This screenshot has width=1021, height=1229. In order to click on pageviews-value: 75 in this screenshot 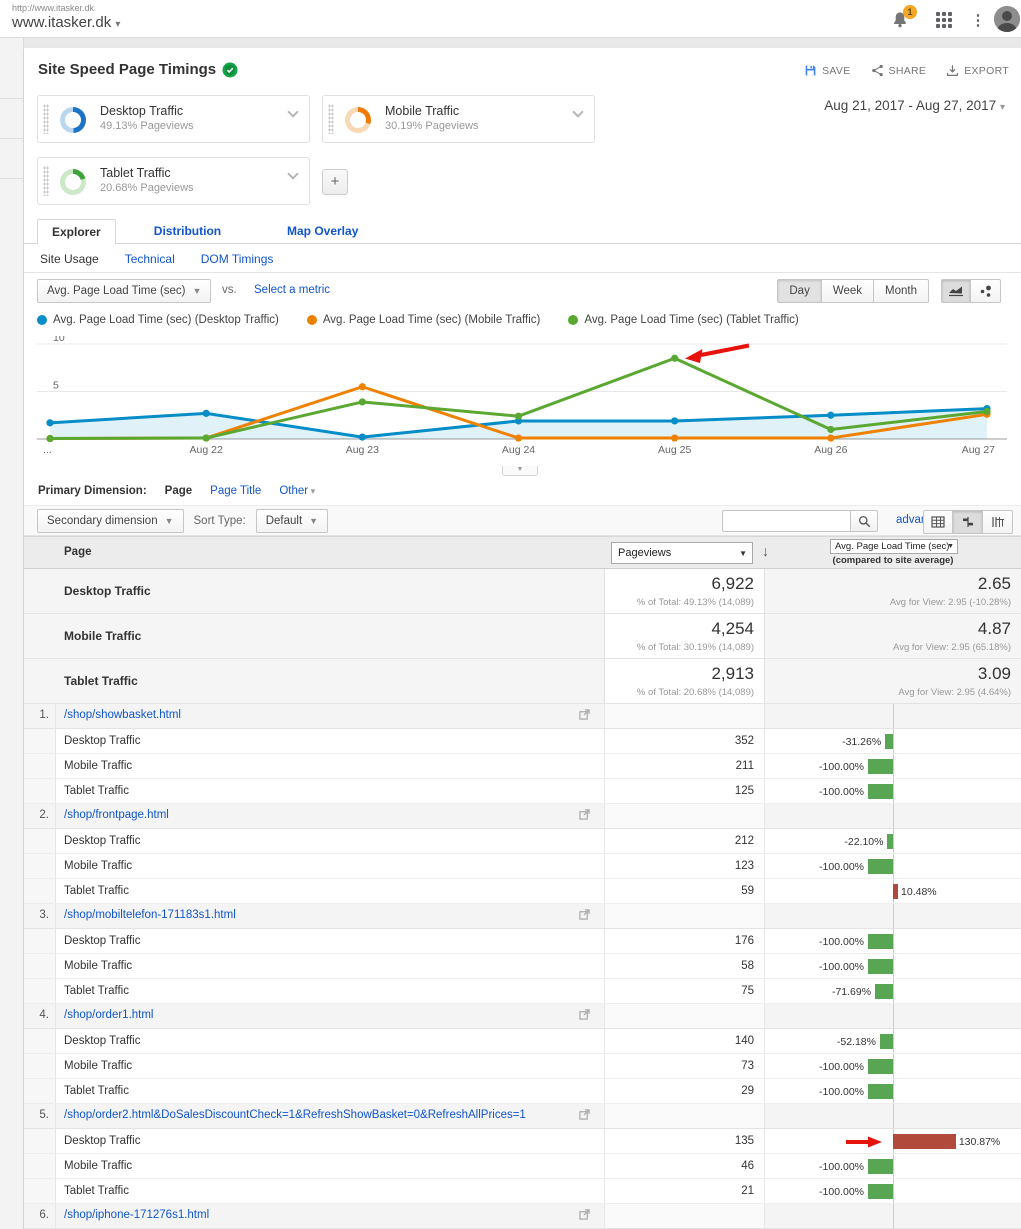, I will do `click(747, 991)`.